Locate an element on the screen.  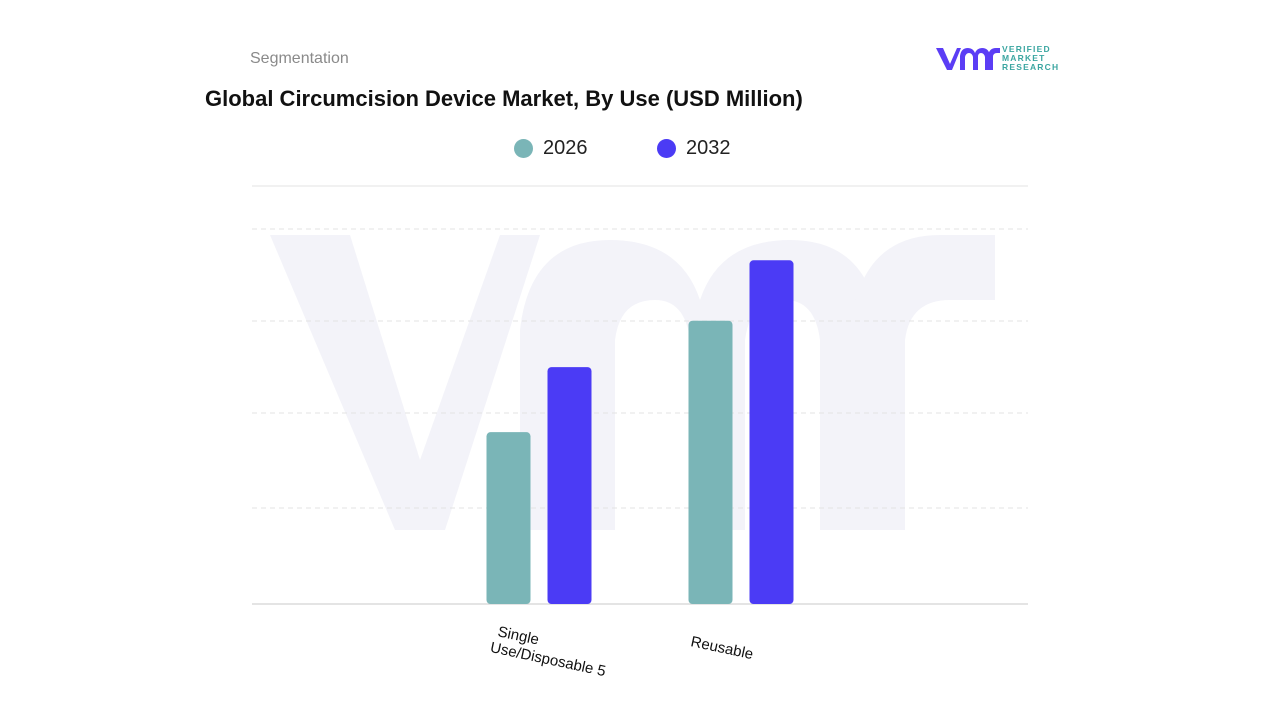
category-label-single-use: SingleUse/Disposable 5 is located at coordinates (550, 651).